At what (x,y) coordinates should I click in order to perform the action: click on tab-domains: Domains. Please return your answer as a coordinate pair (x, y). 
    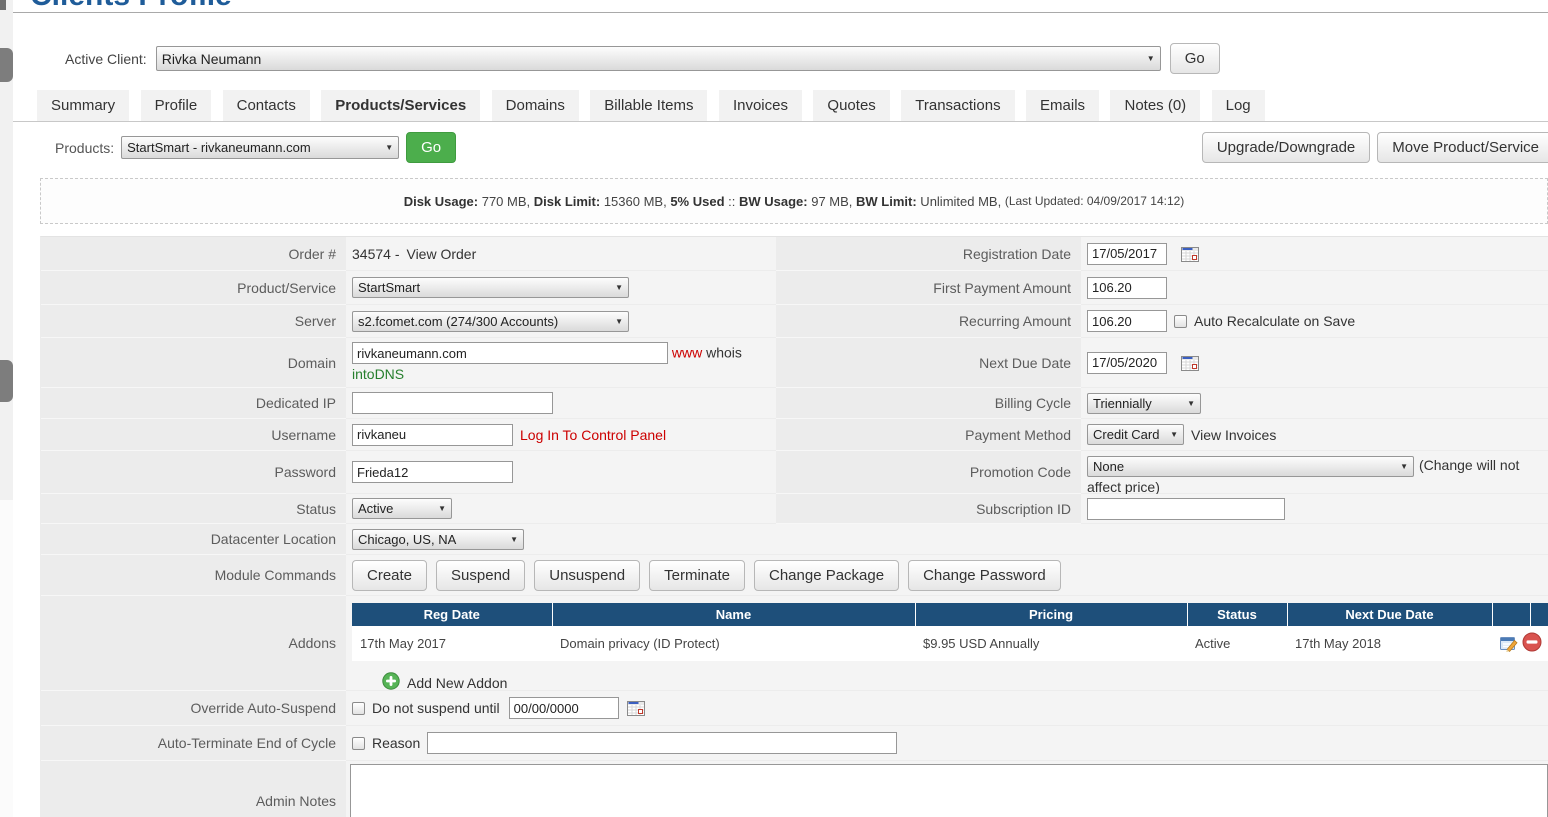
    Looking at the image, I should click on (535, 105).